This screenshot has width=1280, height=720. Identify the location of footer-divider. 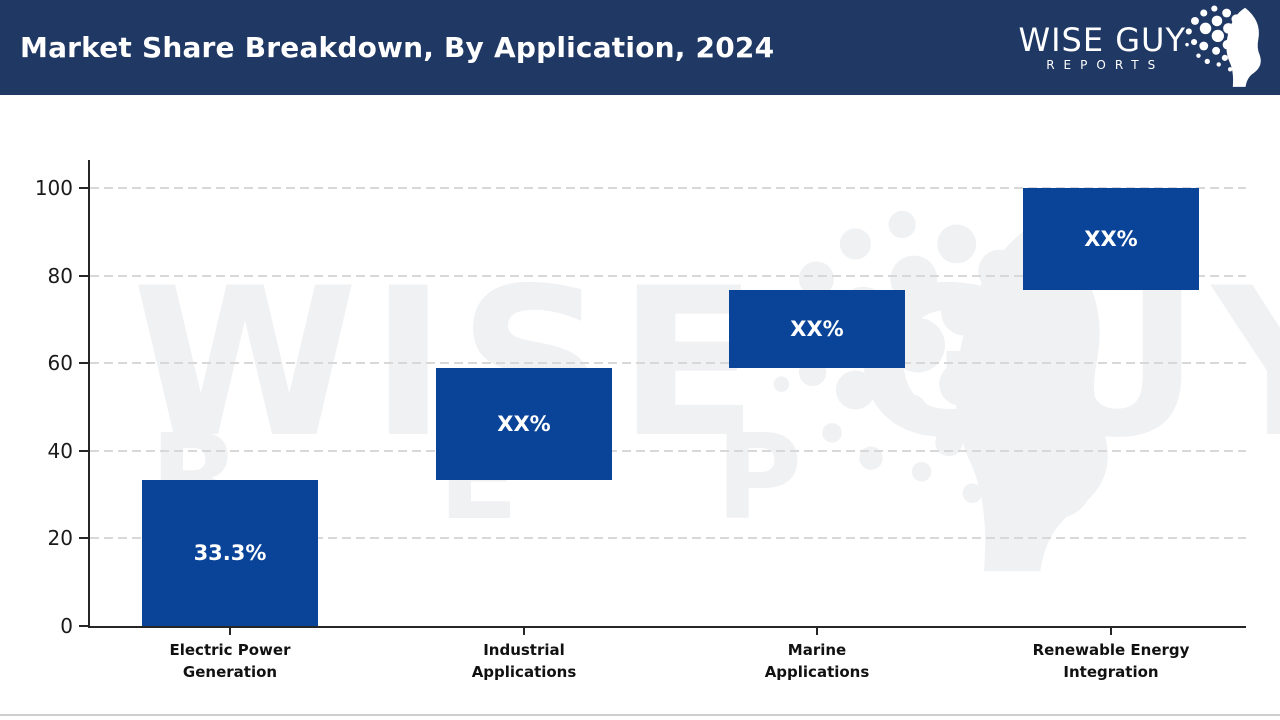
(640, 715).